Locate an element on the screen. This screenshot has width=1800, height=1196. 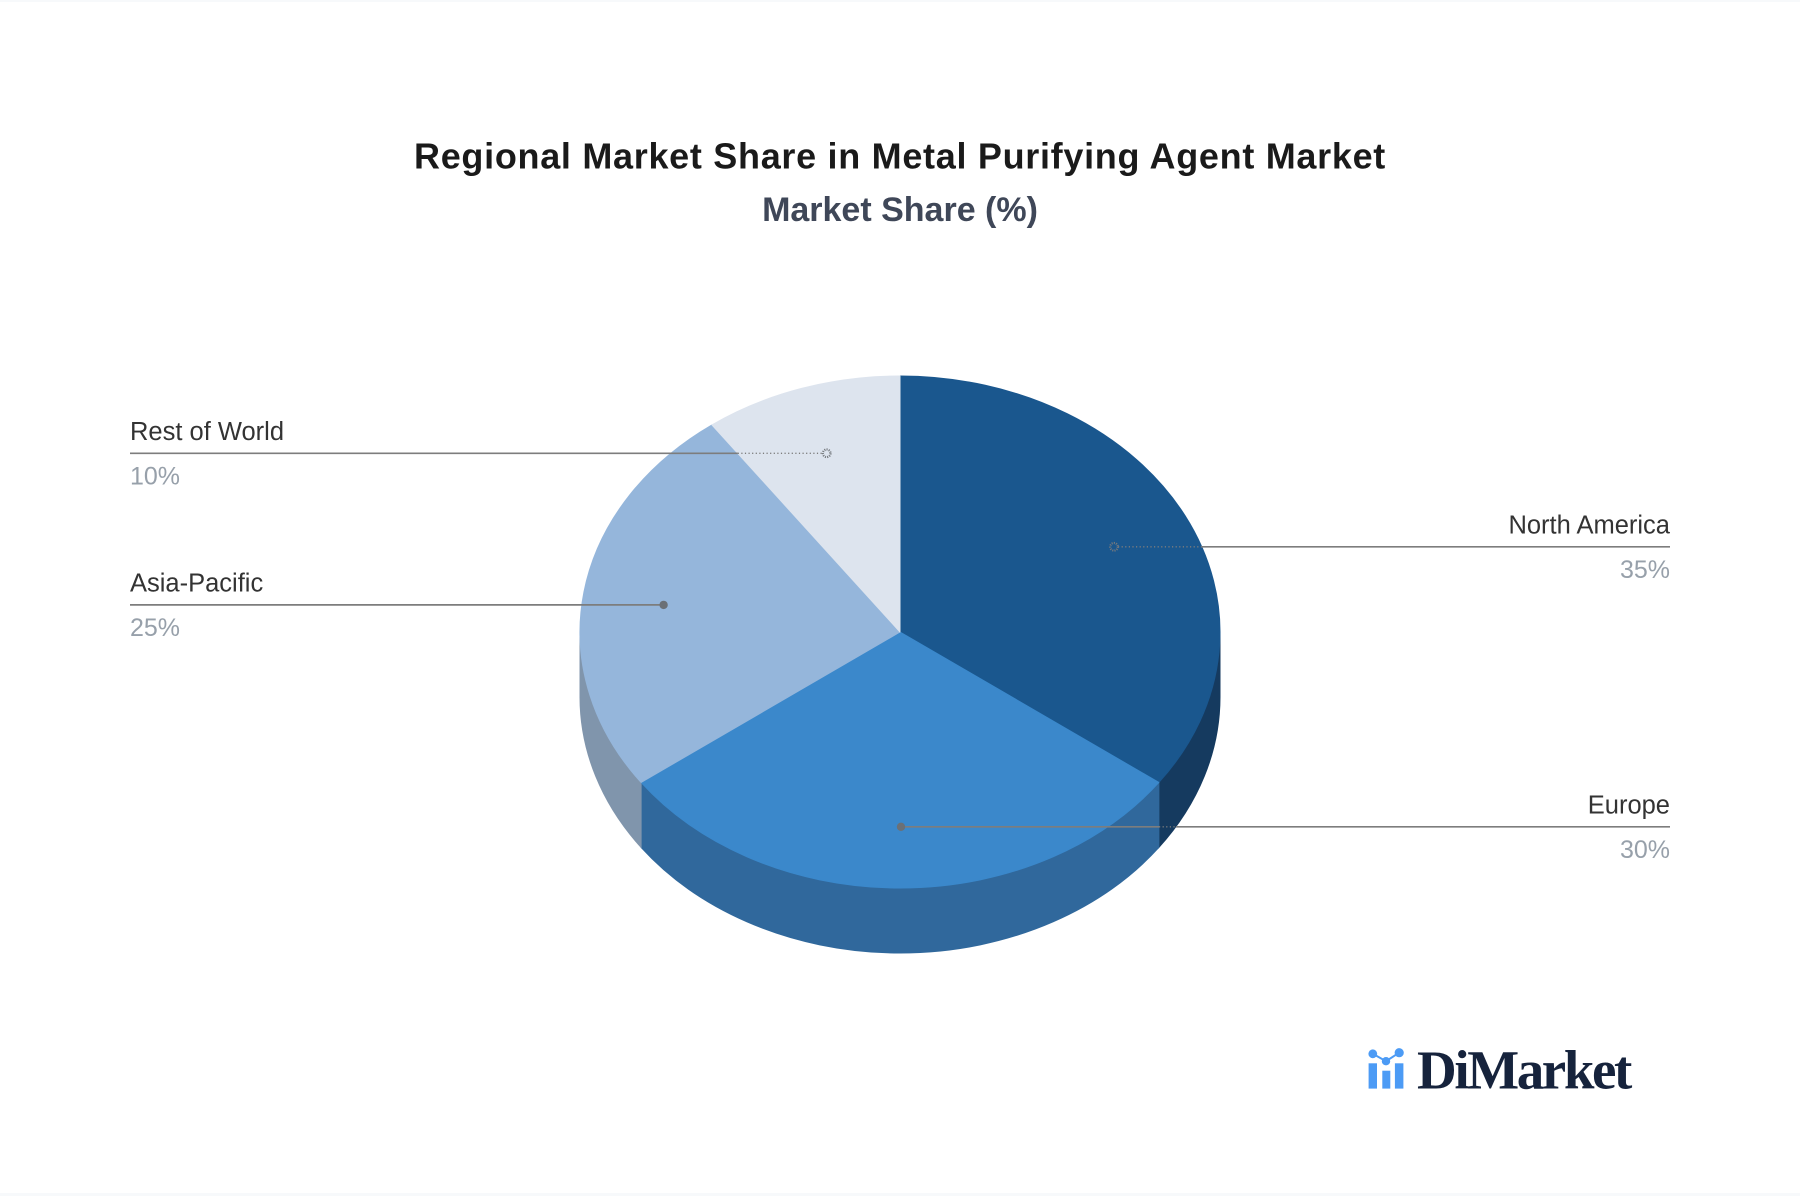
svg-text: North America is located at coordinates (1589, 525).